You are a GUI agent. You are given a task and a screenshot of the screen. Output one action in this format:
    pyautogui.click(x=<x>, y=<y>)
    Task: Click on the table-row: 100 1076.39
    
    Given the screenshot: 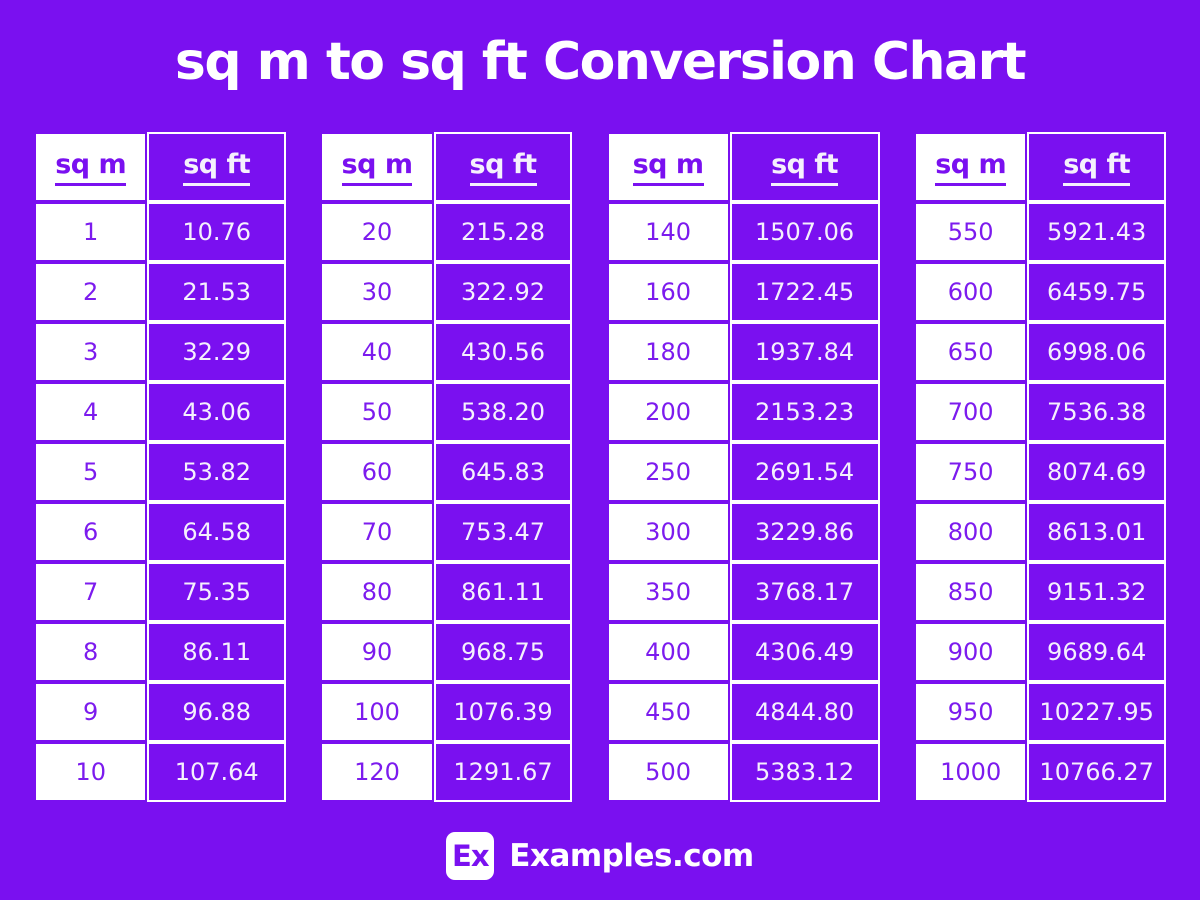 What is the action you would take?
    pyautogui.click(x=446, y=712)
    